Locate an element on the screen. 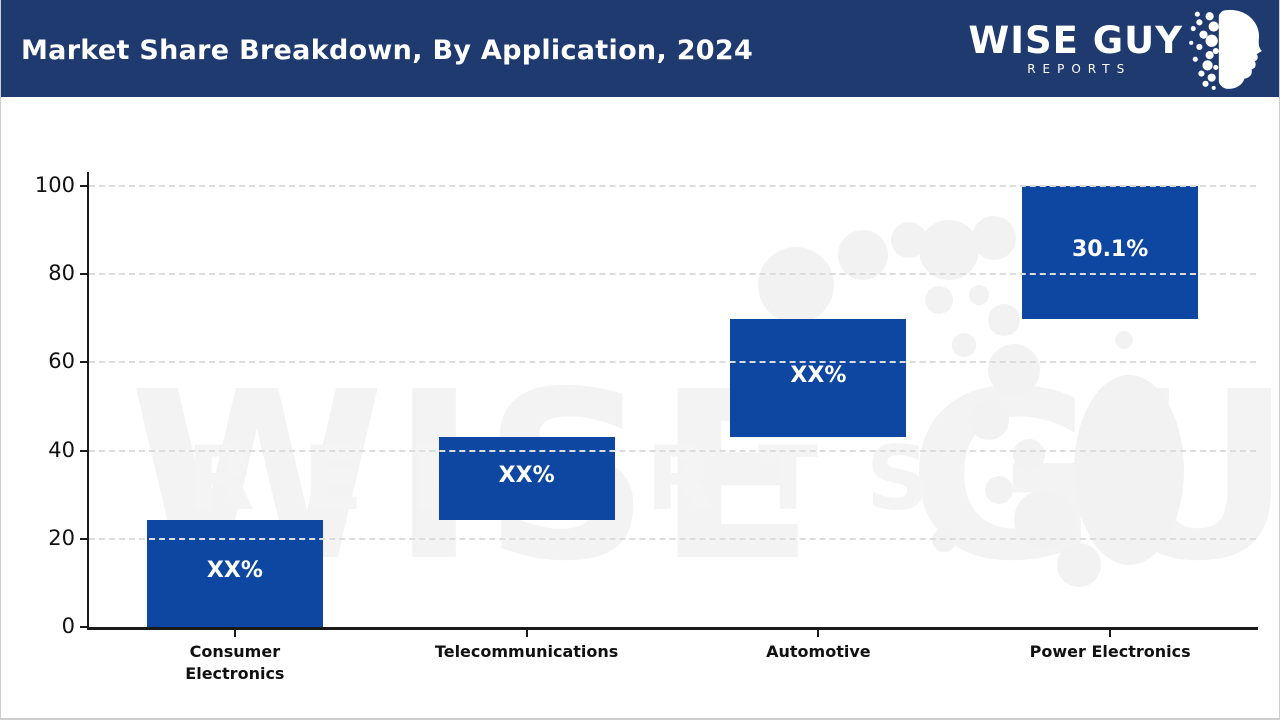 This screenshot has width=1280, height=720. x-category-label: Consumer Electronics is located at coordinates (235, 662).